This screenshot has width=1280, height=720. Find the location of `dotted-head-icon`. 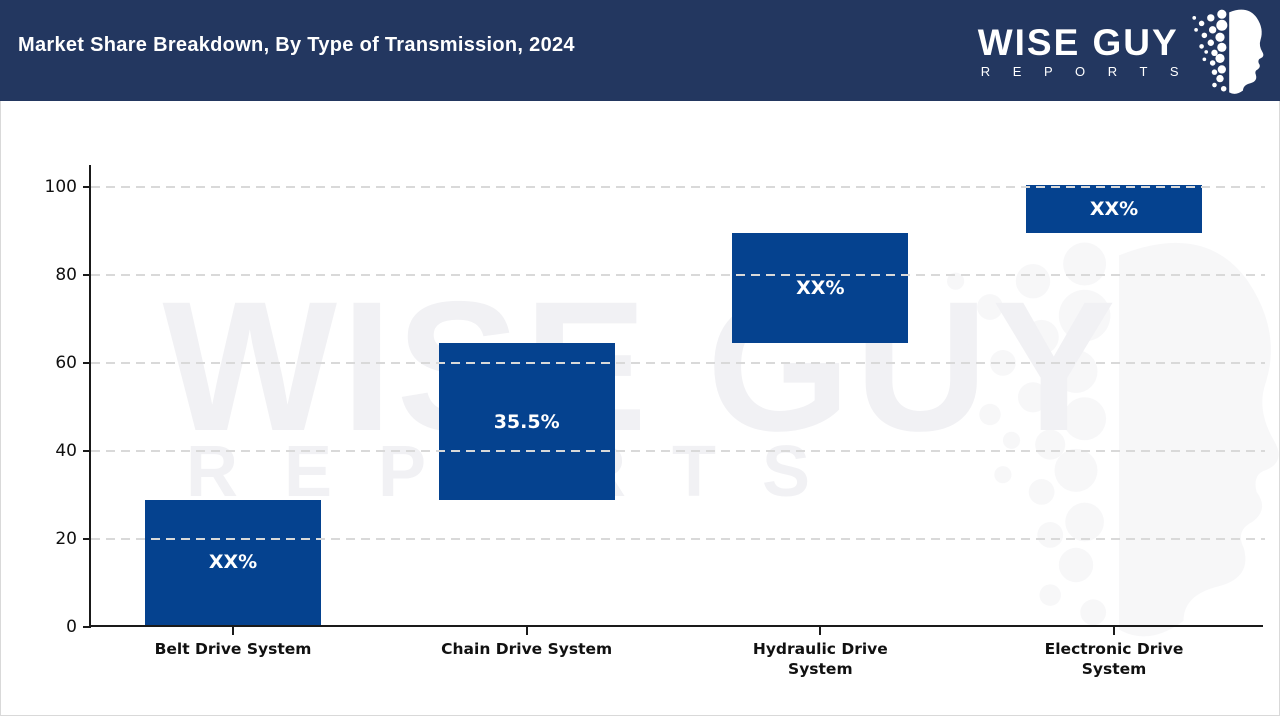

dotted-head-icon is located at coordinates (1220, 51).